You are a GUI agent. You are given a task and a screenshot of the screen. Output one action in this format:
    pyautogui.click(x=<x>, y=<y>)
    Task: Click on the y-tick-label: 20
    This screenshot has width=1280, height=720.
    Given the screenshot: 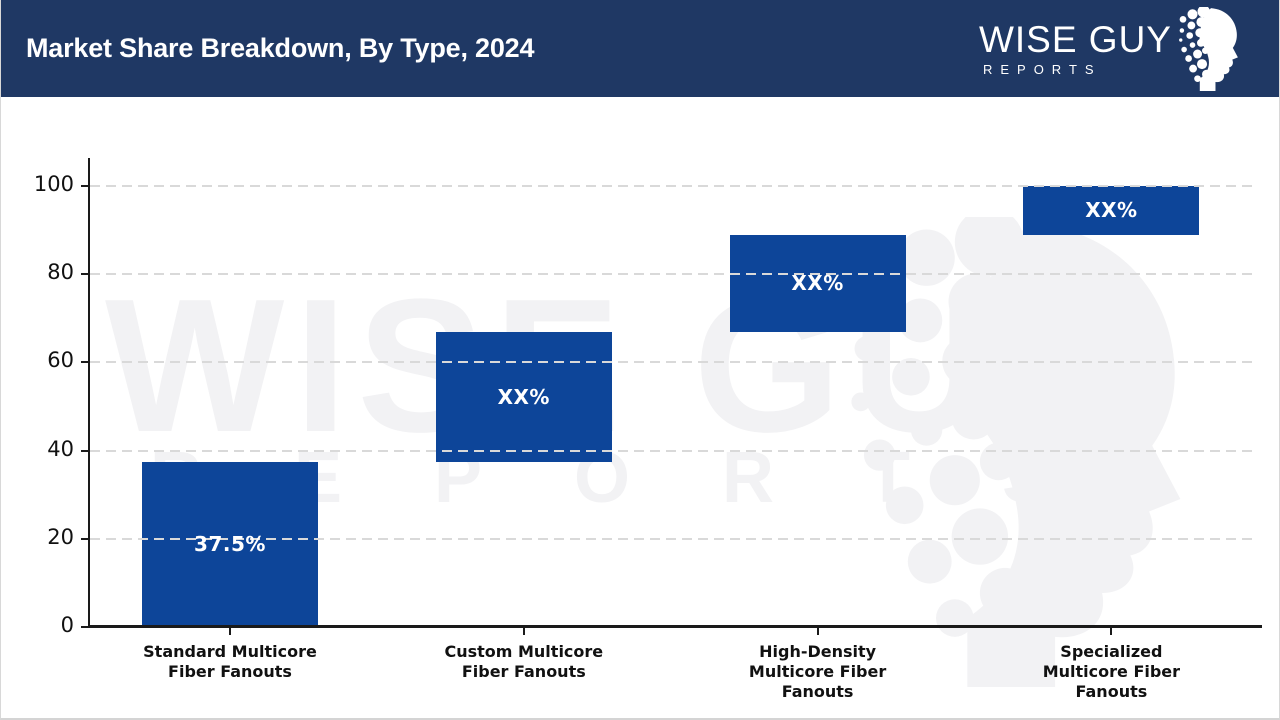 What is the action you would take?
    pyautogui.click(x=60, y=536)
    